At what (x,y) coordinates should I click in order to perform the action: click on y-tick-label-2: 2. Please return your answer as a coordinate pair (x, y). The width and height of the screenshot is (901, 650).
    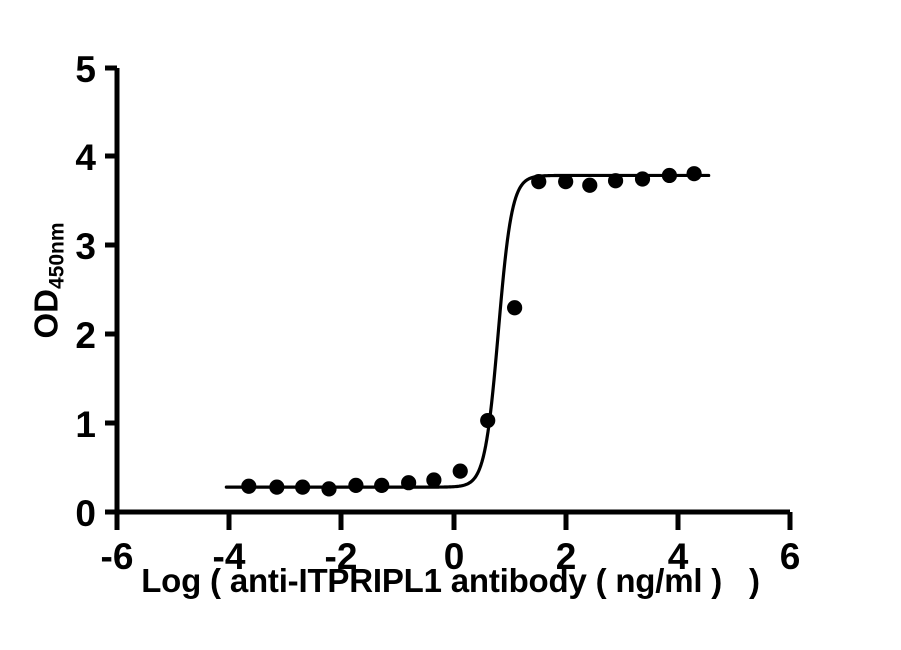
    Looking at the image, I should click on (85, 335).